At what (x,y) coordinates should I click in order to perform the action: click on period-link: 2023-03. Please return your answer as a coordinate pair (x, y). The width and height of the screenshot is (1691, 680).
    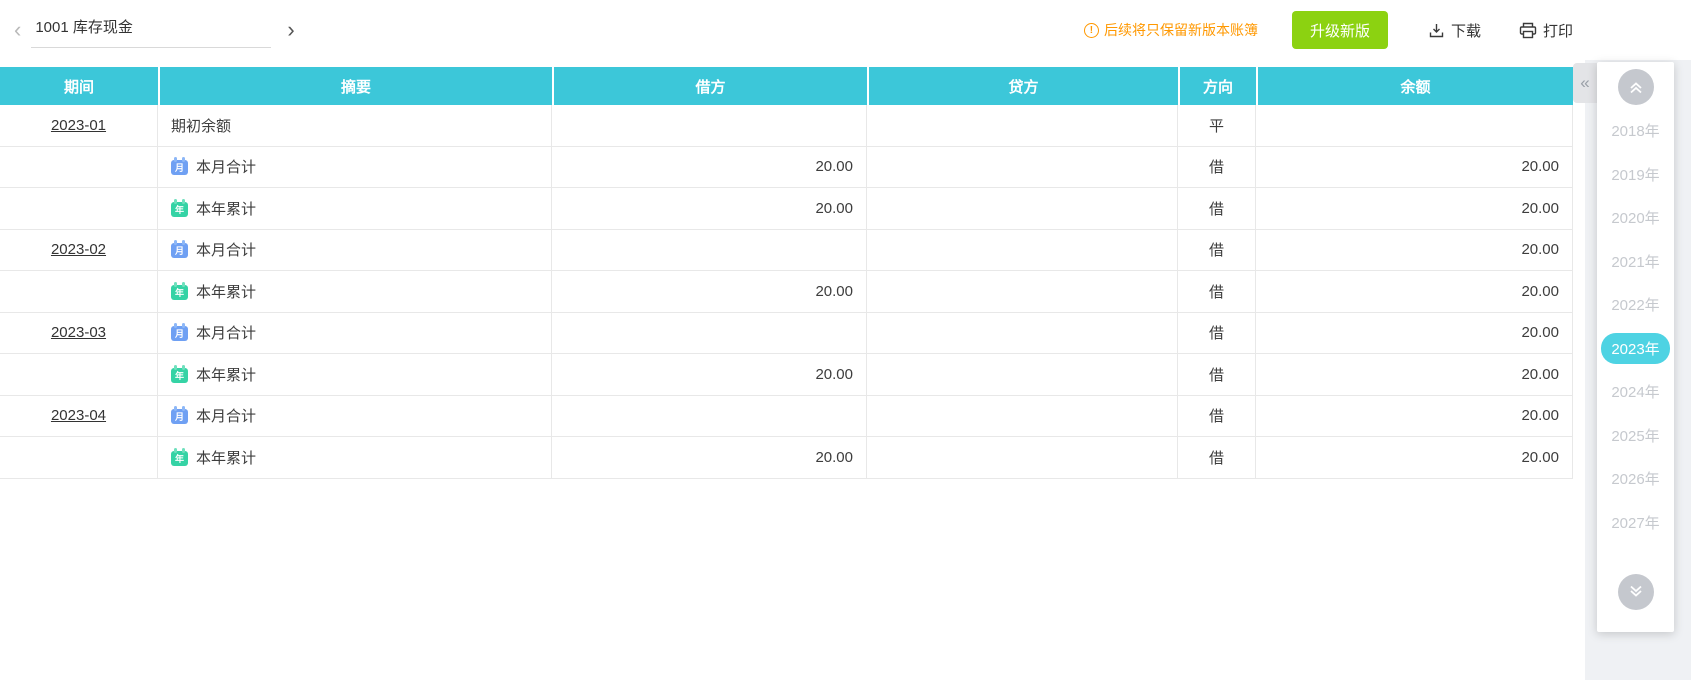
    Looking at the image, I should click on (78, 333).